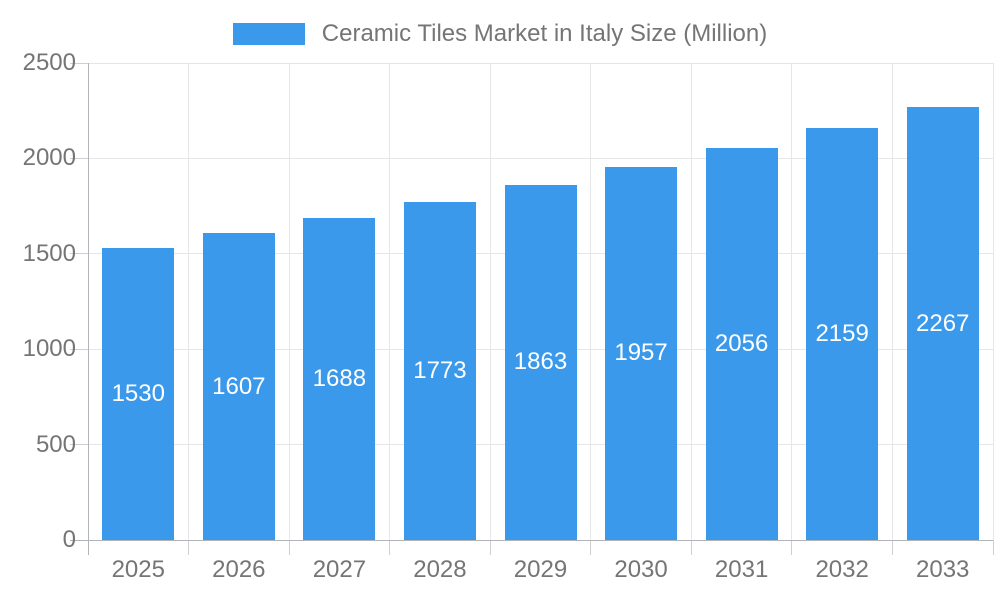  Describe the element at coordinates (69, 539) in the screenshot. I see `y-axis-tick-label: 0` at that location.